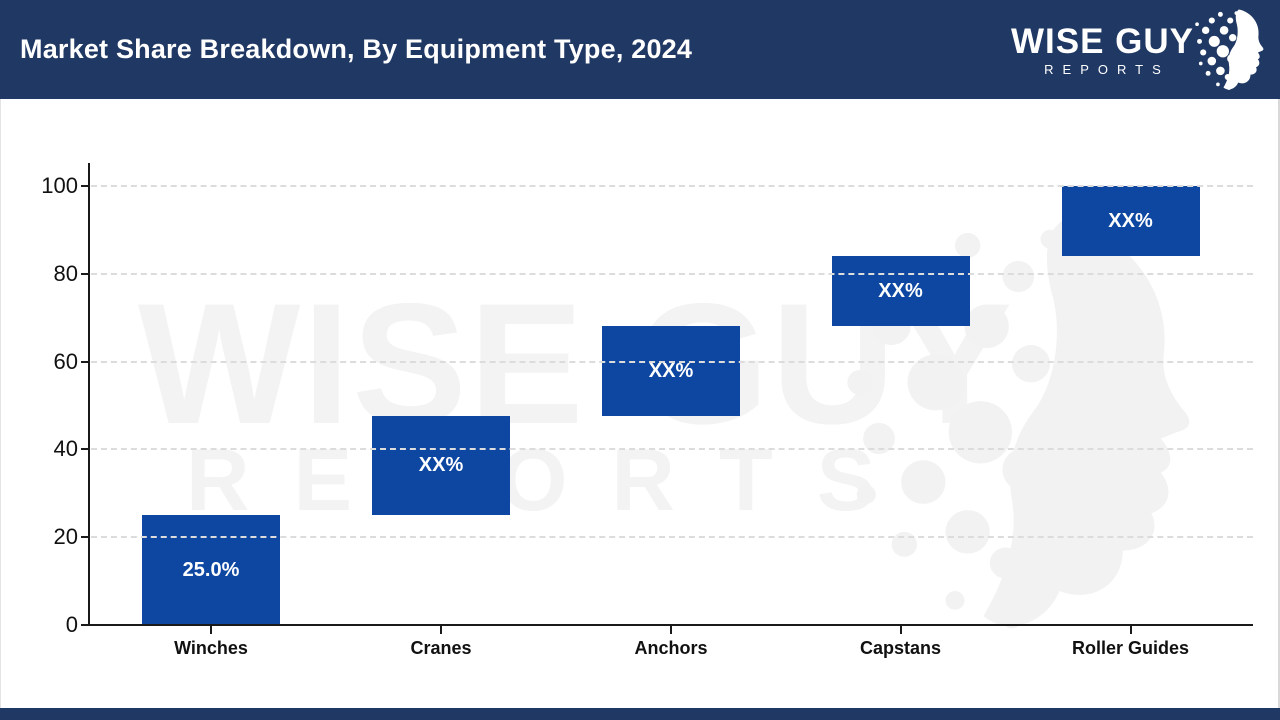 This screenshot has height=720, width=1280. What do you see at coordinates (65, 449) in the screenshot?
I see `y-tick-label: 40` at bounding box center [65, 449].